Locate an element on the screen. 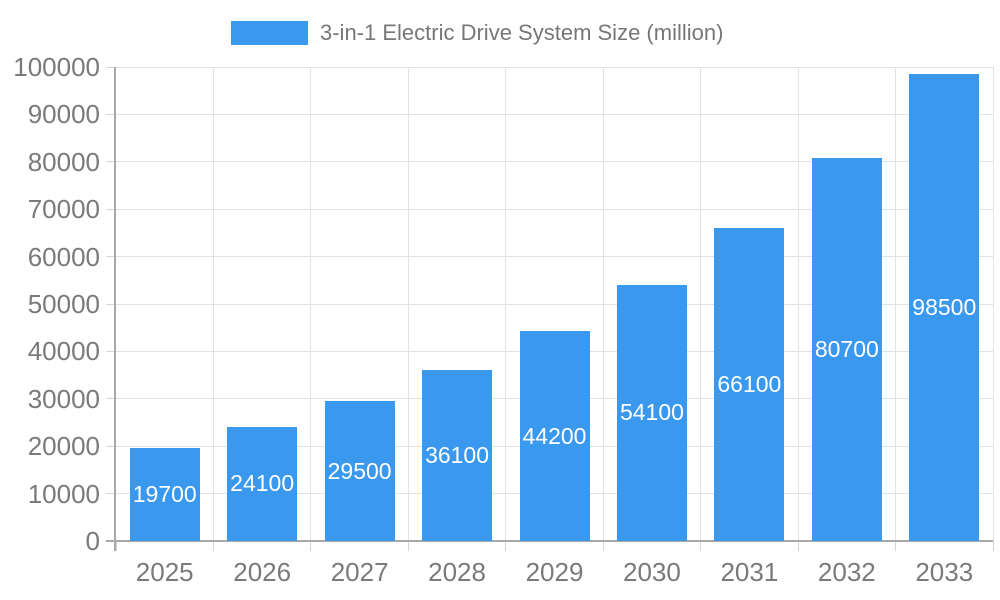 The image size is (1000, 600). y-tick-label: 100000 is located at coordinates (56, 67).